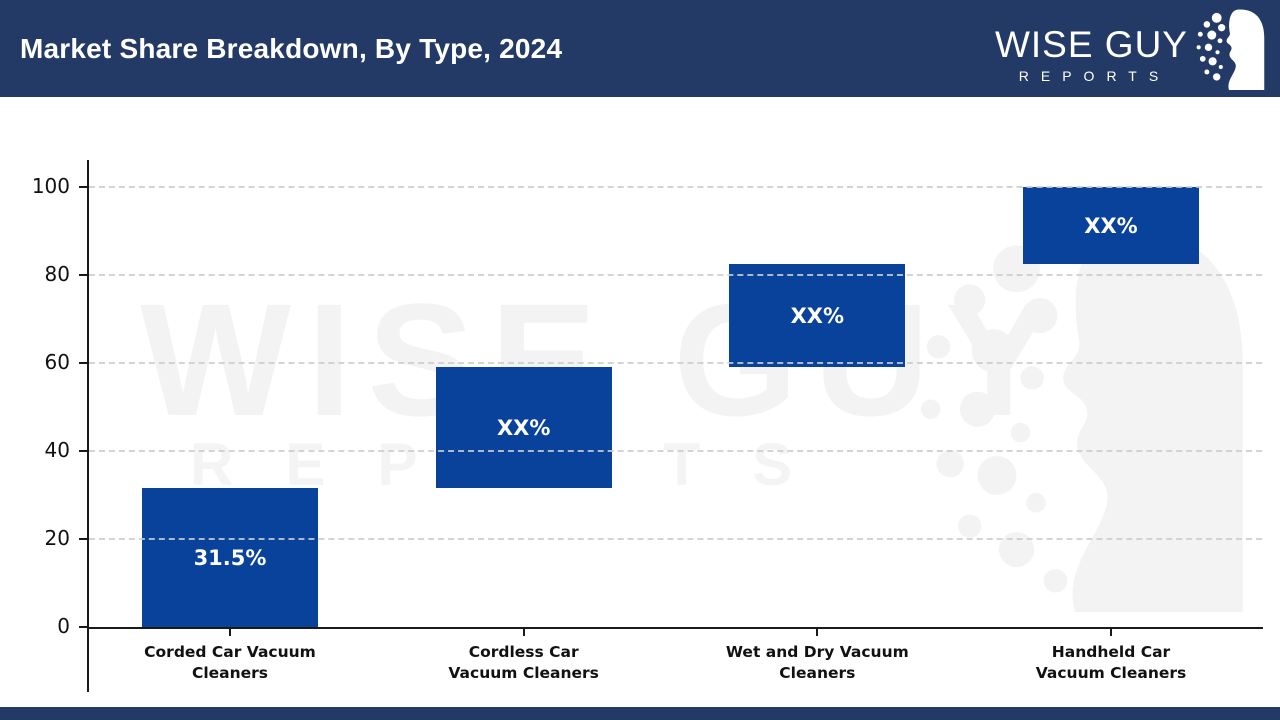 The height and width of the screenshot is (720, 1280). I want to click on category-label-line: Cordless Car, so click(523, 652).